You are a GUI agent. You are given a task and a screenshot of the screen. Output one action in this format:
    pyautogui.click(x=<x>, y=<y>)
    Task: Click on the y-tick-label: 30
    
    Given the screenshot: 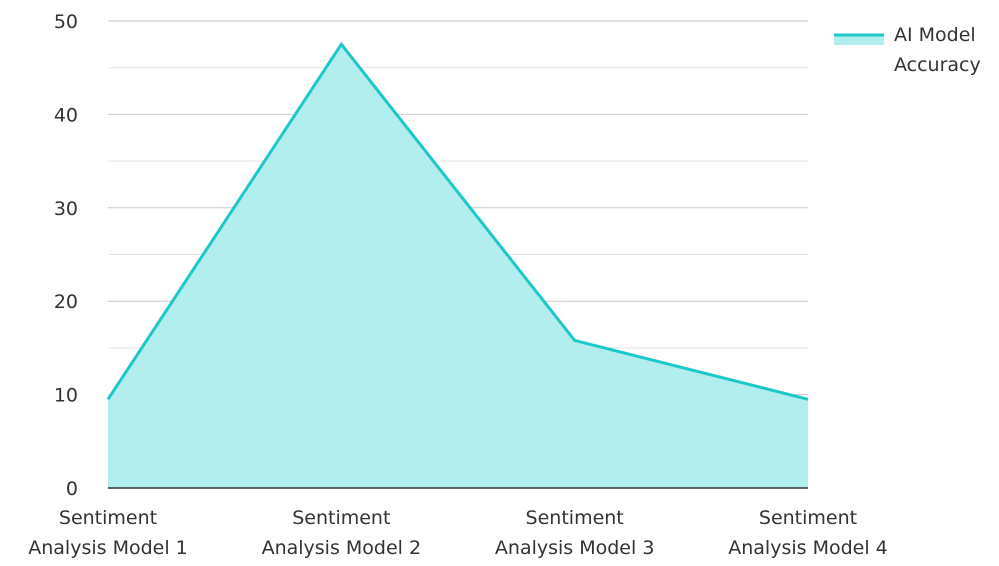 What is the action you would take?
    pyautogui.click(x=66, y=209)
    